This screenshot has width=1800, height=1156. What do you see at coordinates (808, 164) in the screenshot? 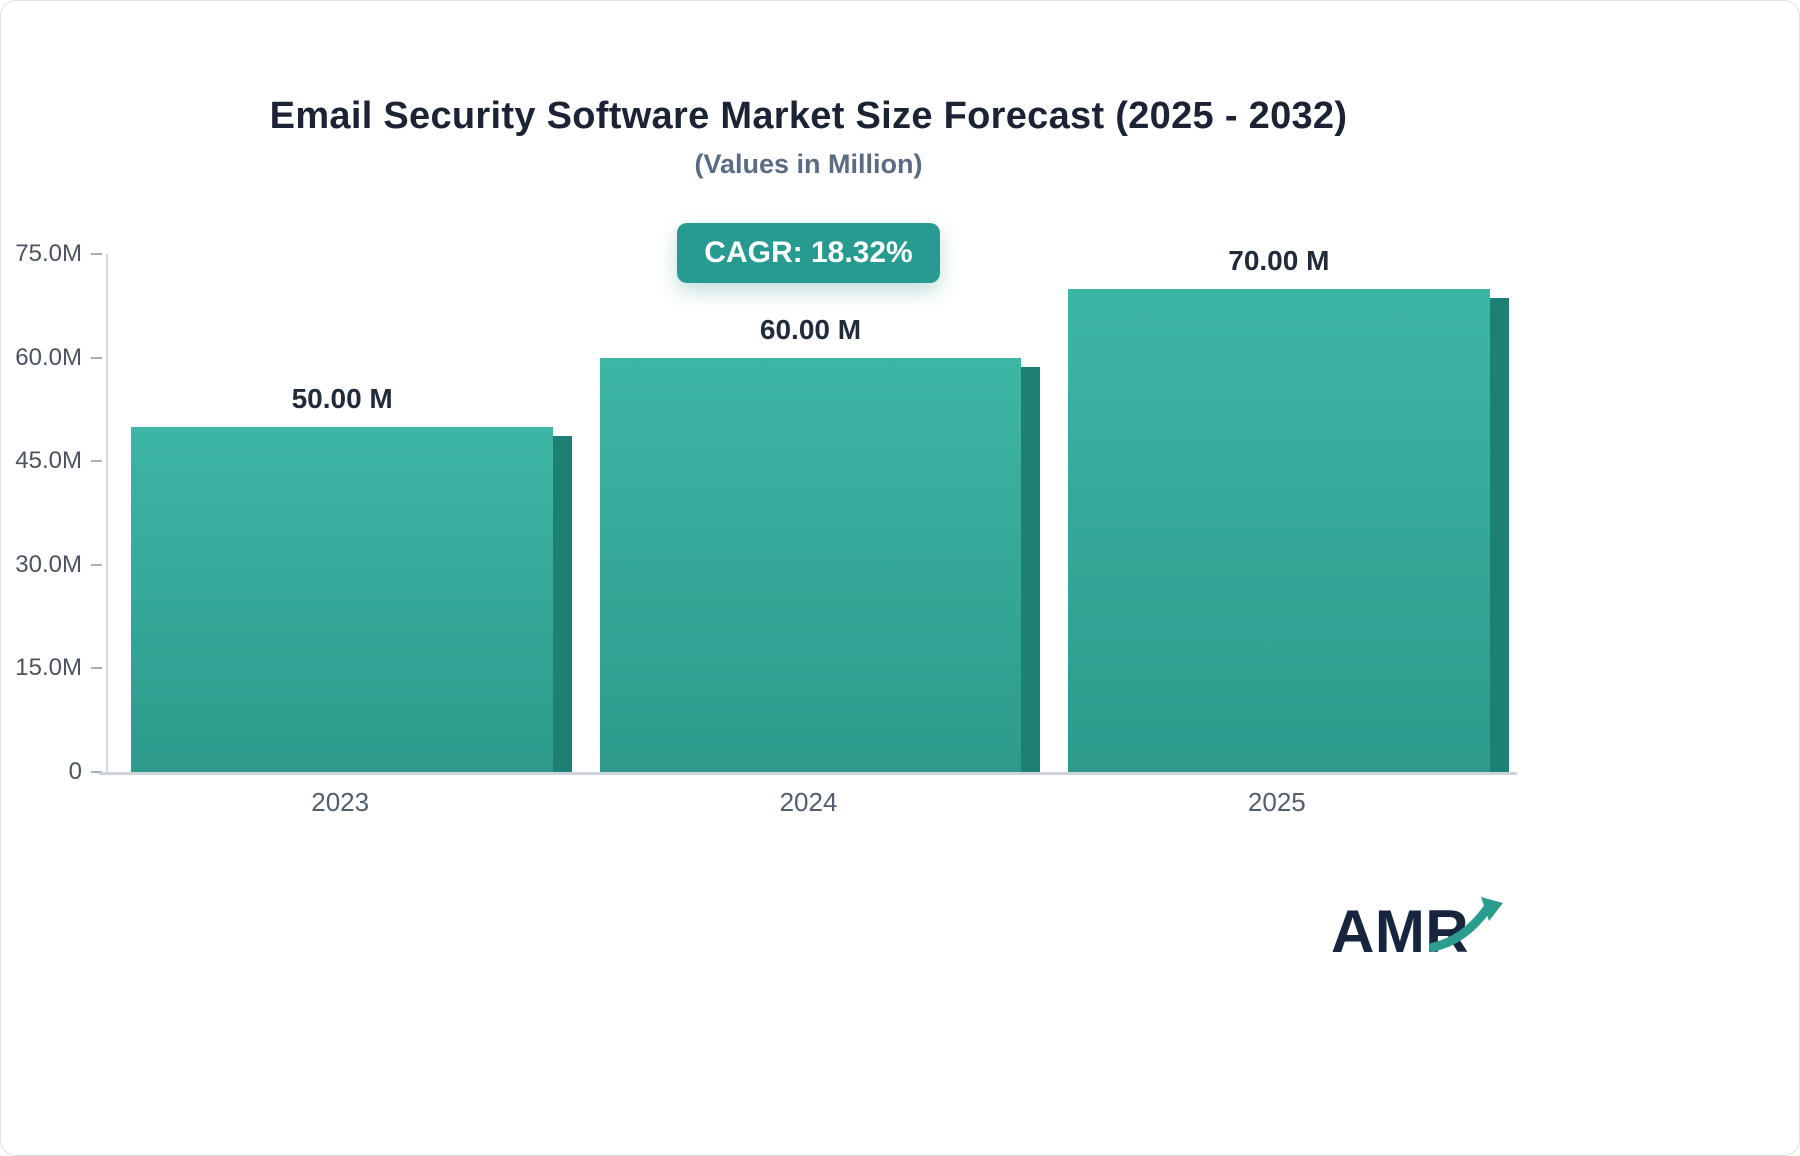
I see `chart-subtitle: (Values in Million)` at bounding box center [808, 164].